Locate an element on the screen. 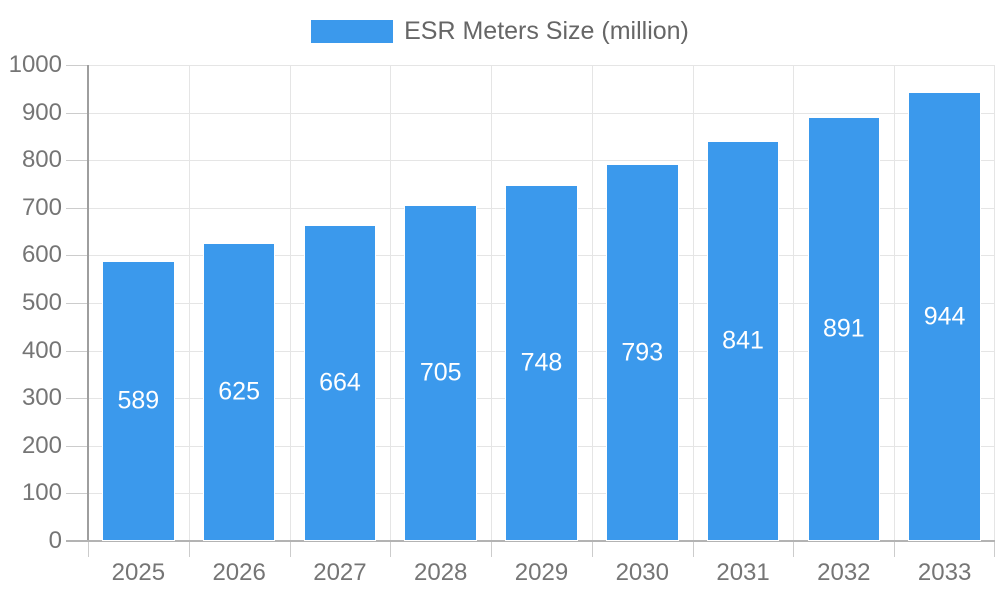 The image size is (1000, 600). bar-value-label: 793 is located at coordinates (642, 352).